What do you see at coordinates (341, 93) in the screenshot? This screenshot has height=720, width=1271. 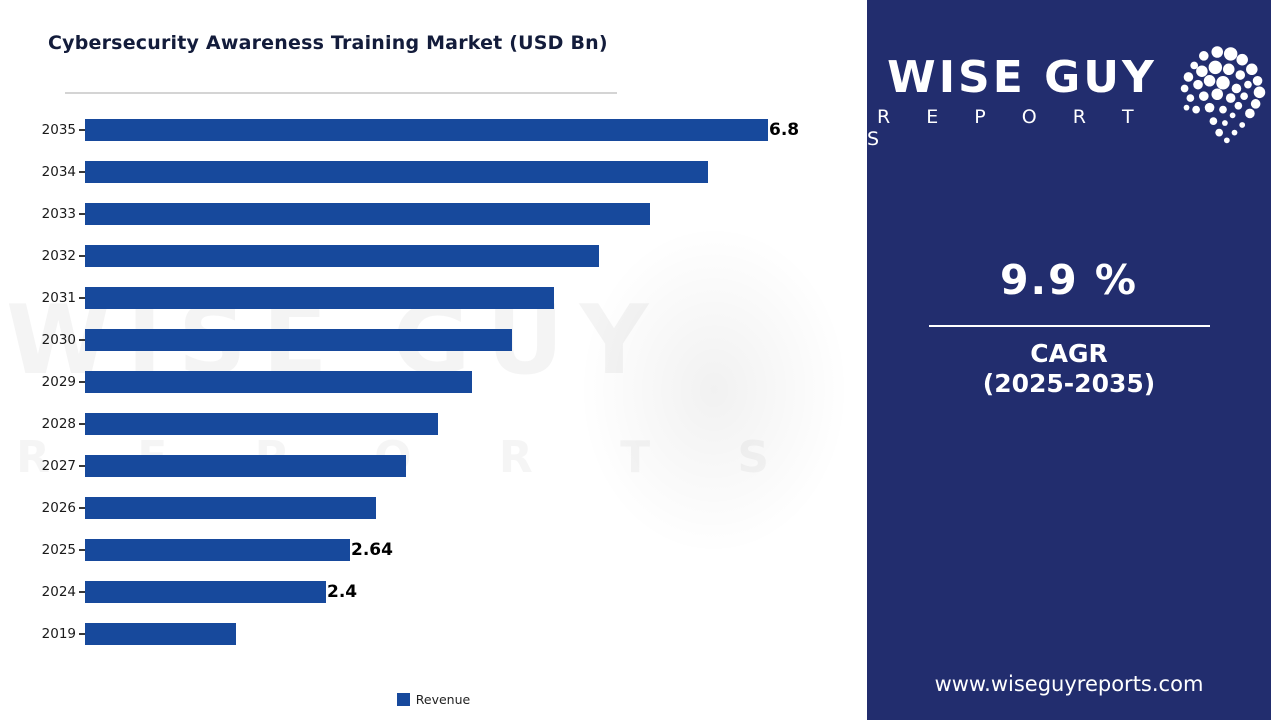 I see `title-divider` at bounding box center [341, 93].